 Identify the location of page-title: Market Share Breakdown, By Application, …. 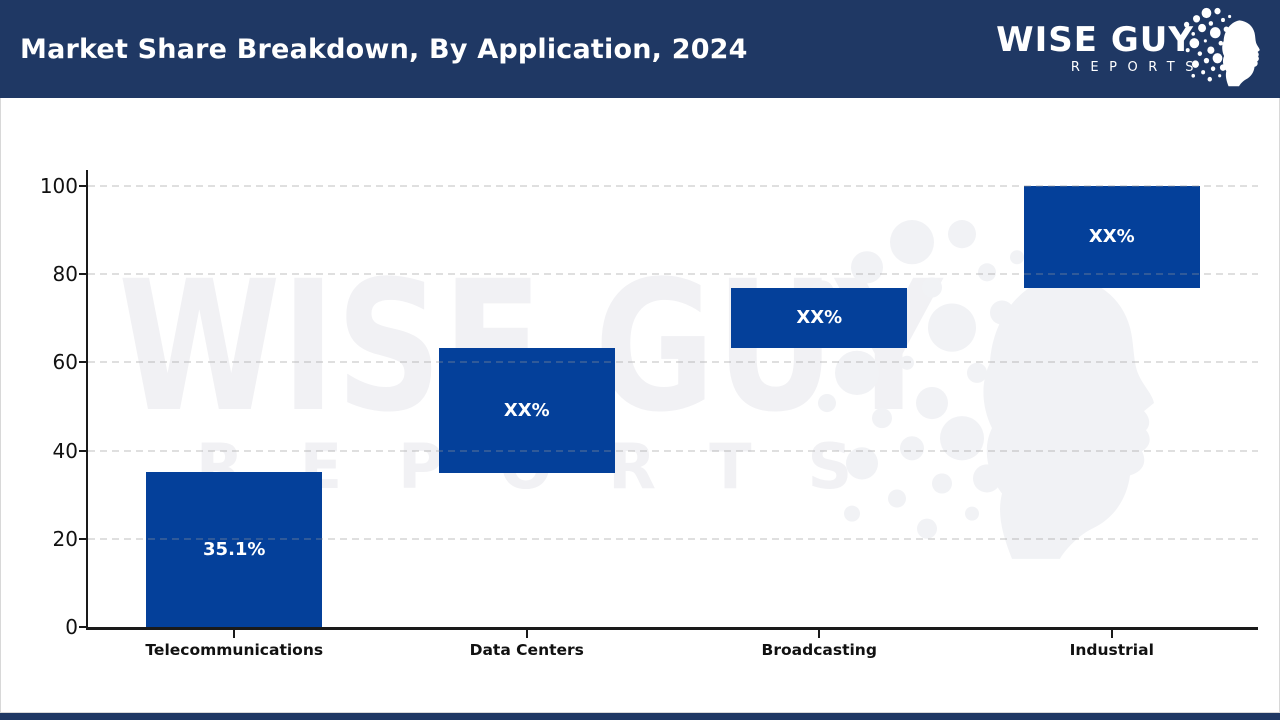
(384, 49).